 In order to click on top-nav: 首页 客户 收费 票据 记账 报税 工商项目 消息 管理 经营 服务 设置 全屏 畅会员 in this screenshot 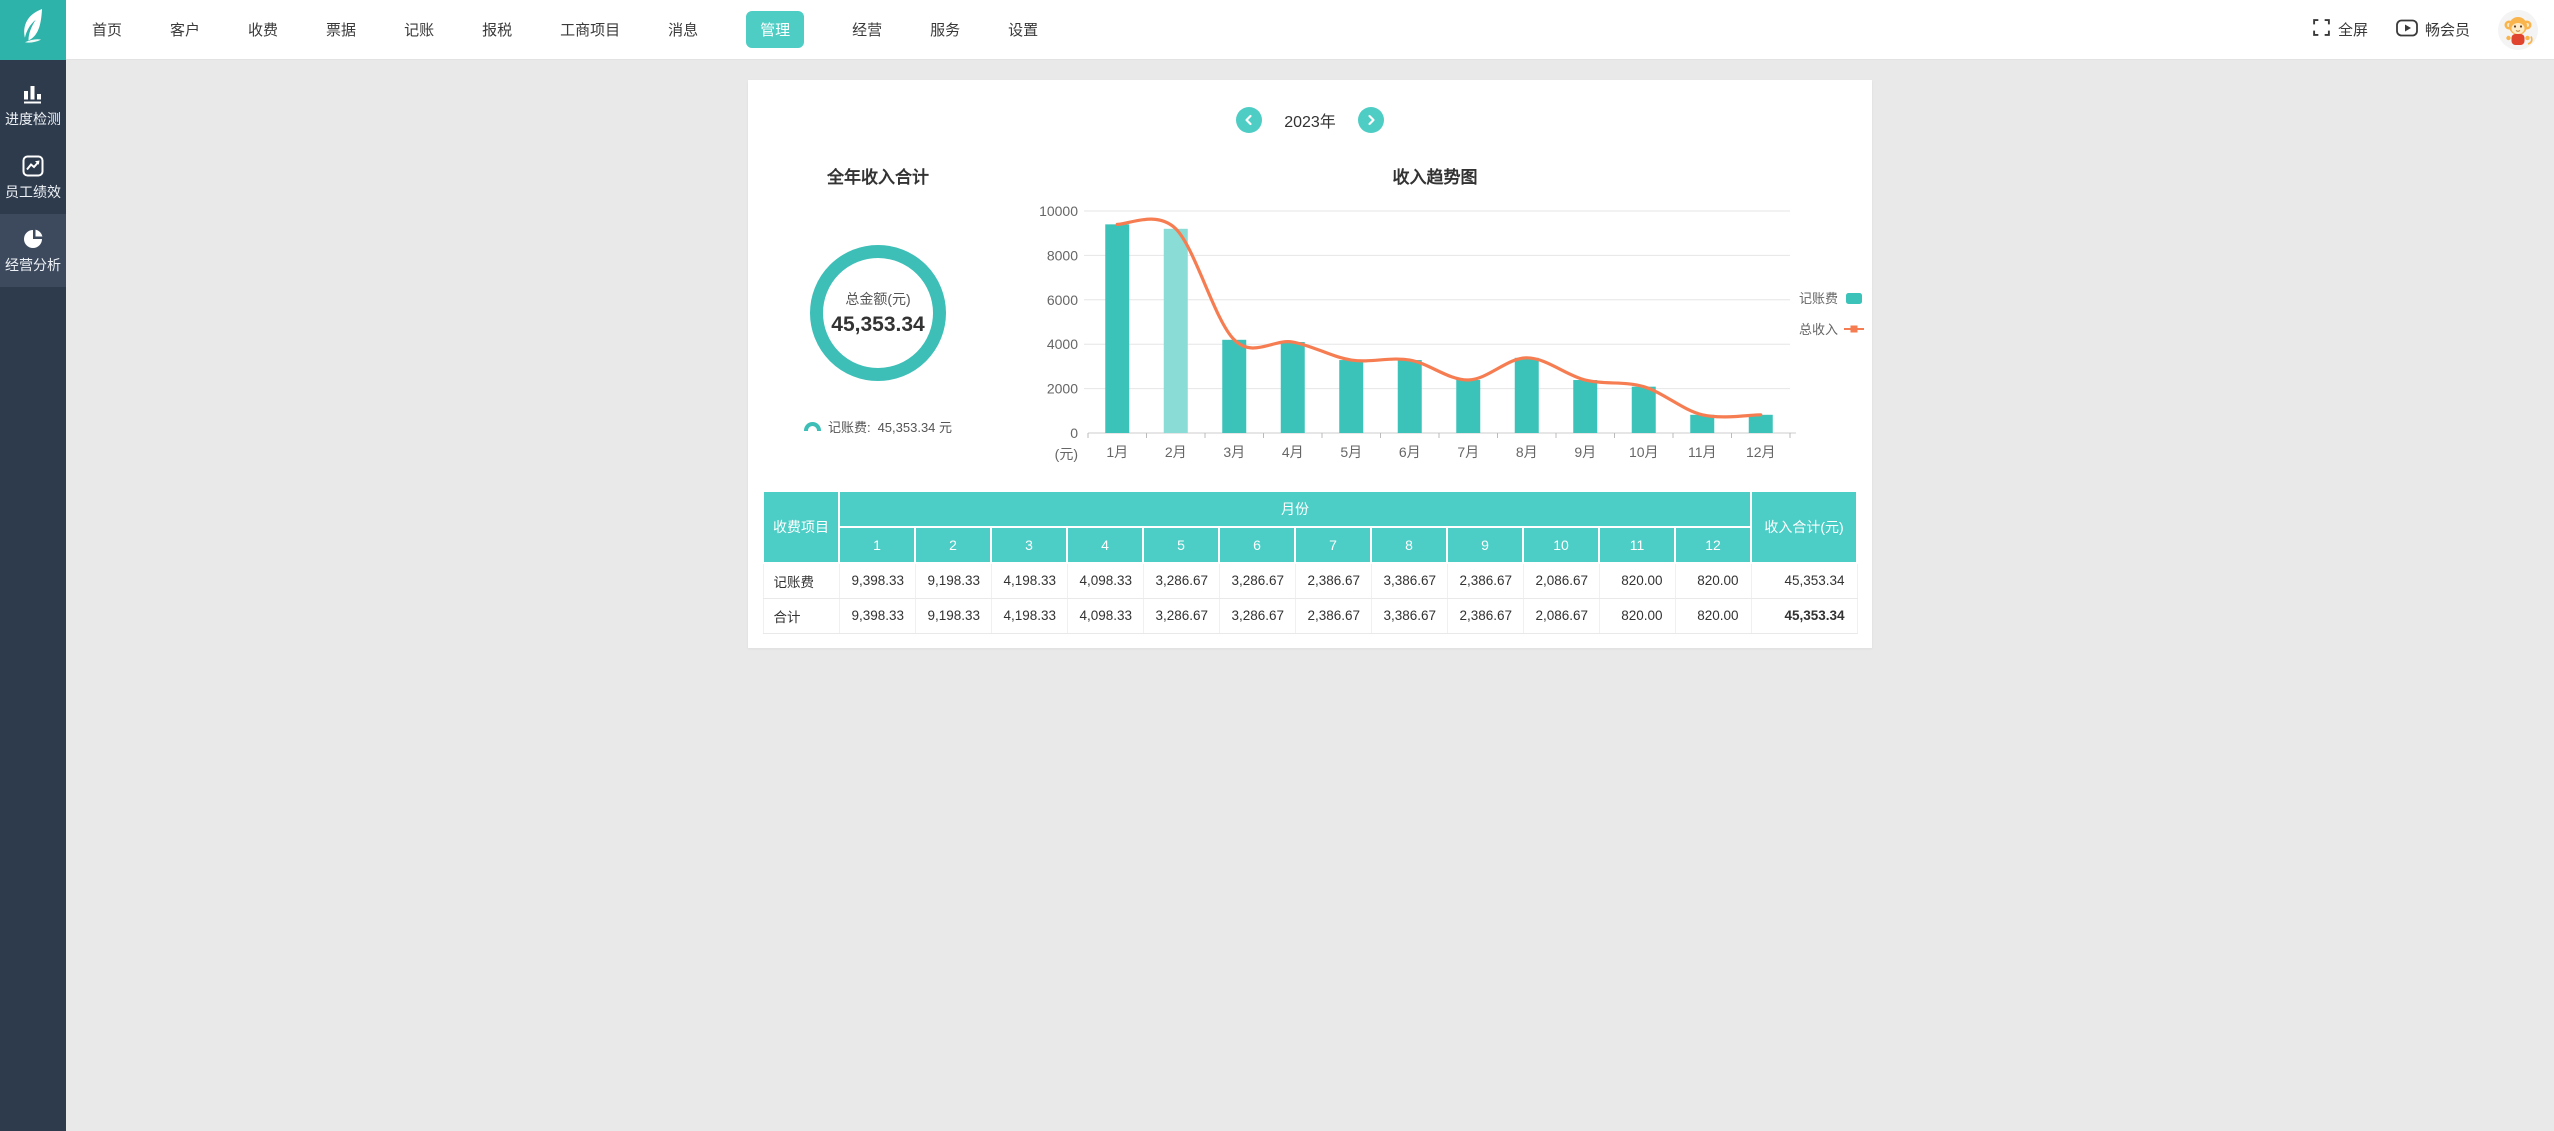, I will do `click(1277, 30)`.